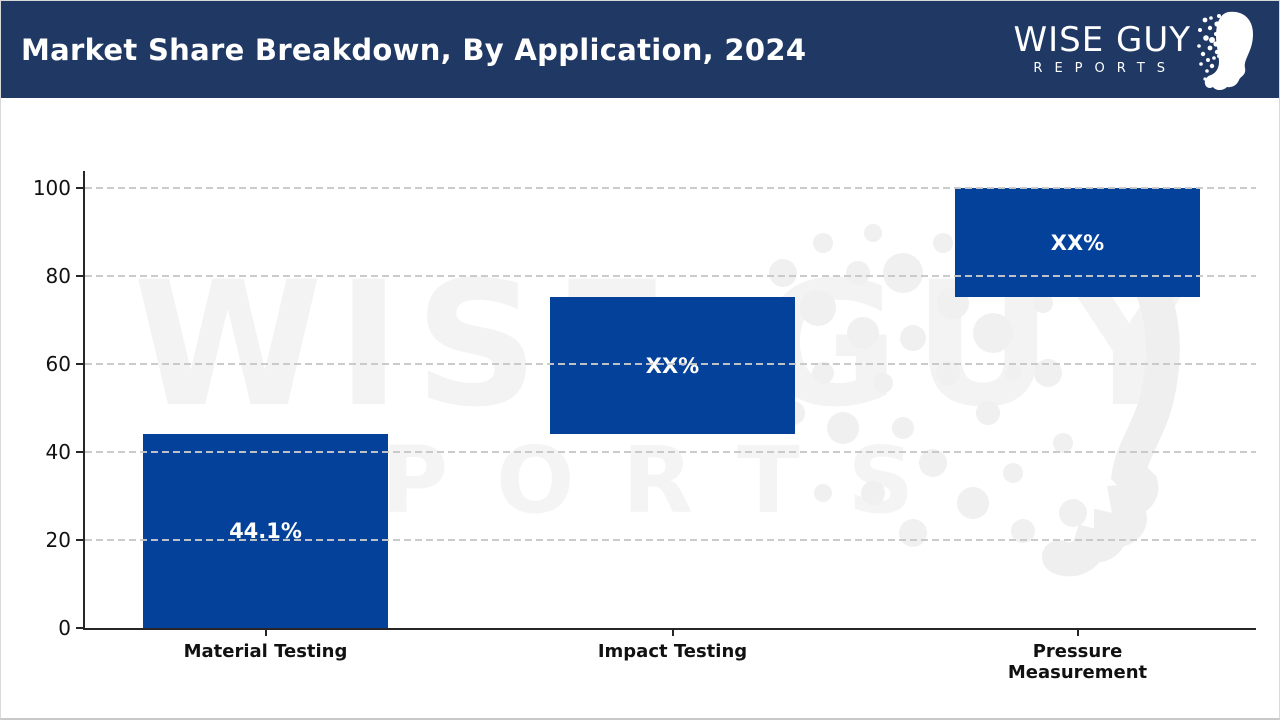  I want to click on bar-pressure-measurement: XX%, so click(1077, 243).